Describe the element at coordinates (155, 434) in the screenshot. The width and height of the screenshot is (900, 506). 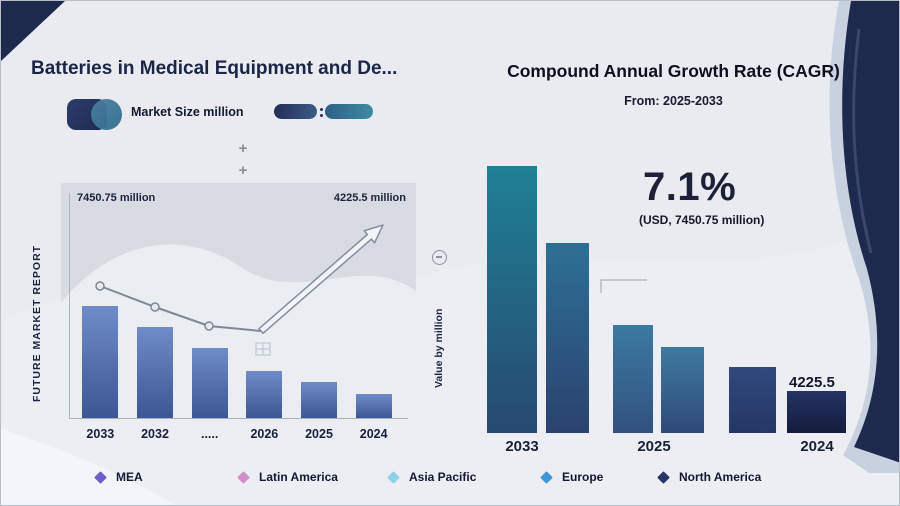
I see `x-axis-label: 2032` at that location.